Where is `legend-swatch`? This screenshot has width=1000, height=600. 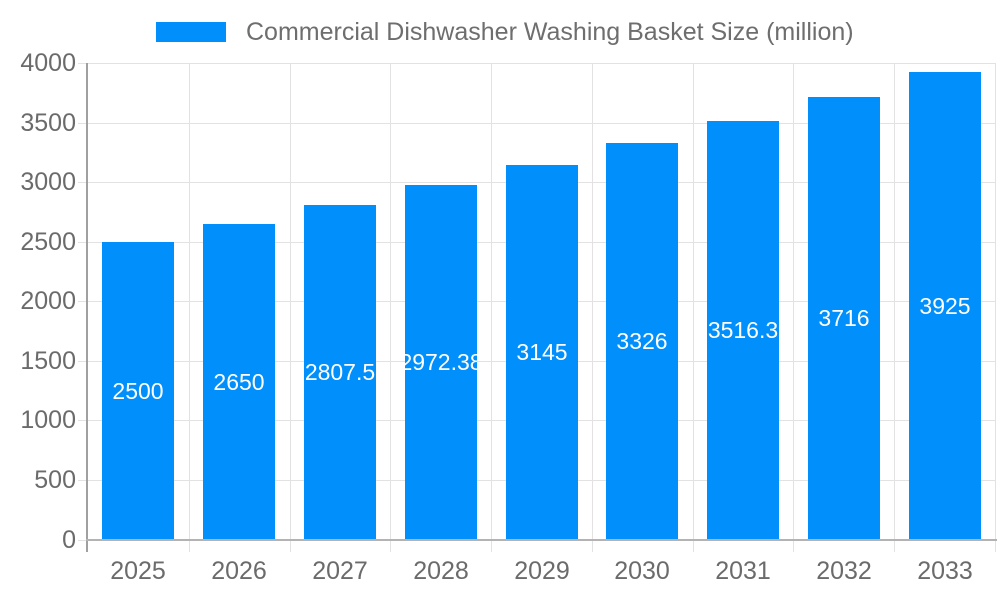 legend-swatch is located at coordinates (191, 32).